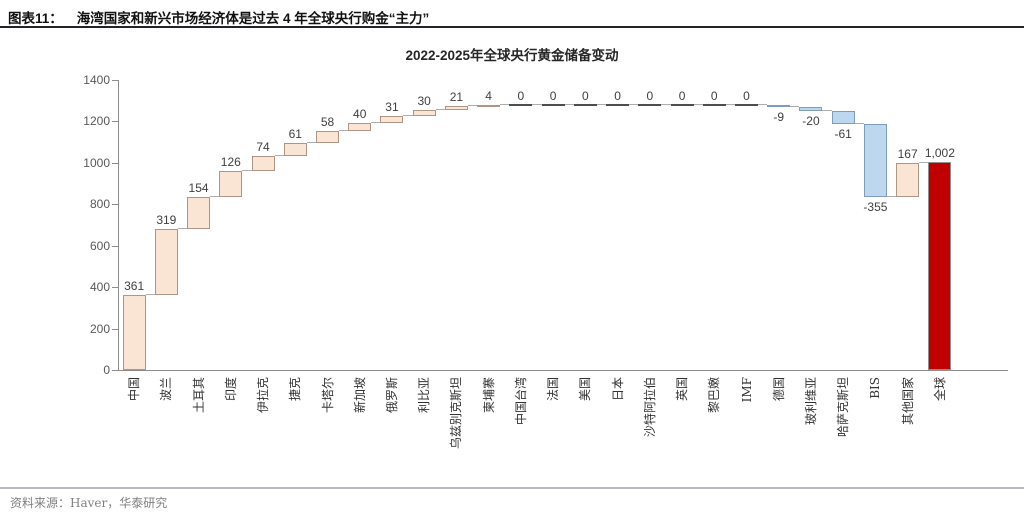 The height and width of the screenshot is (514, 1024). I want to click on bar-value-label: 40, so click(360, 113).